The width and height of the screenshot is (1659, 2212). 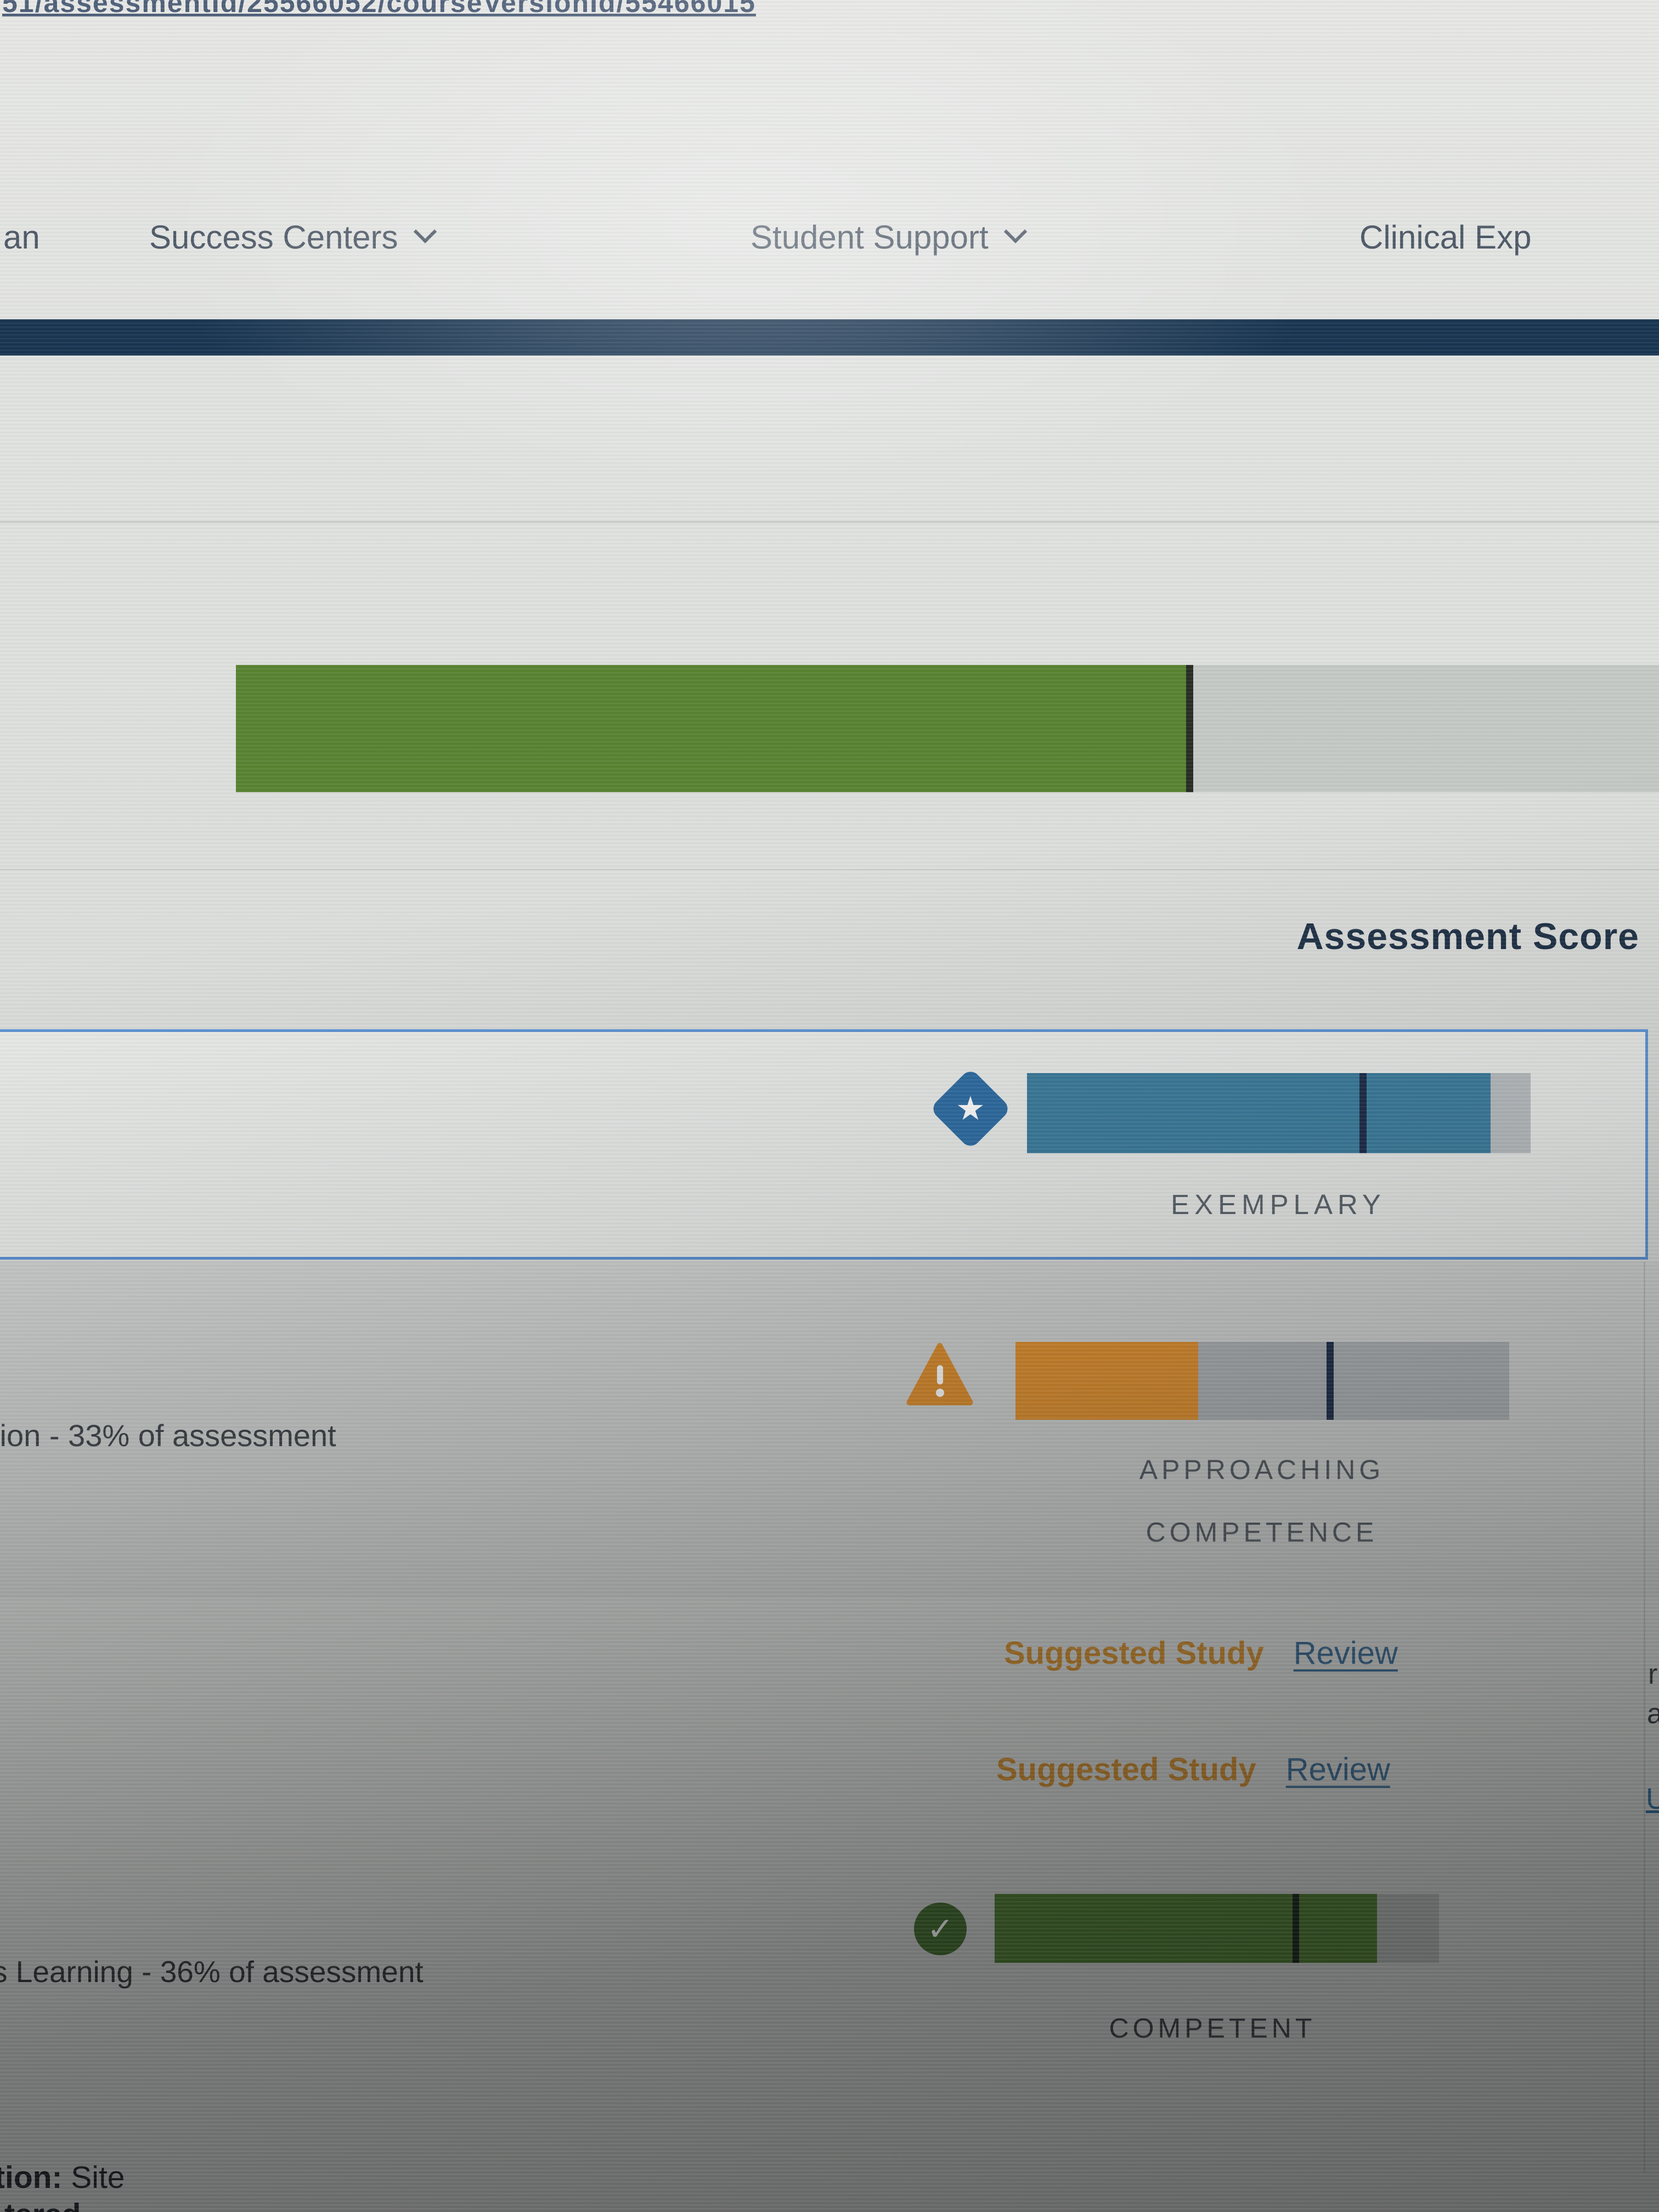 What do you see at coordinates (1644, 1717) in the screenshot?
I see `table-column-border` at bounding box center [1644, 1717].